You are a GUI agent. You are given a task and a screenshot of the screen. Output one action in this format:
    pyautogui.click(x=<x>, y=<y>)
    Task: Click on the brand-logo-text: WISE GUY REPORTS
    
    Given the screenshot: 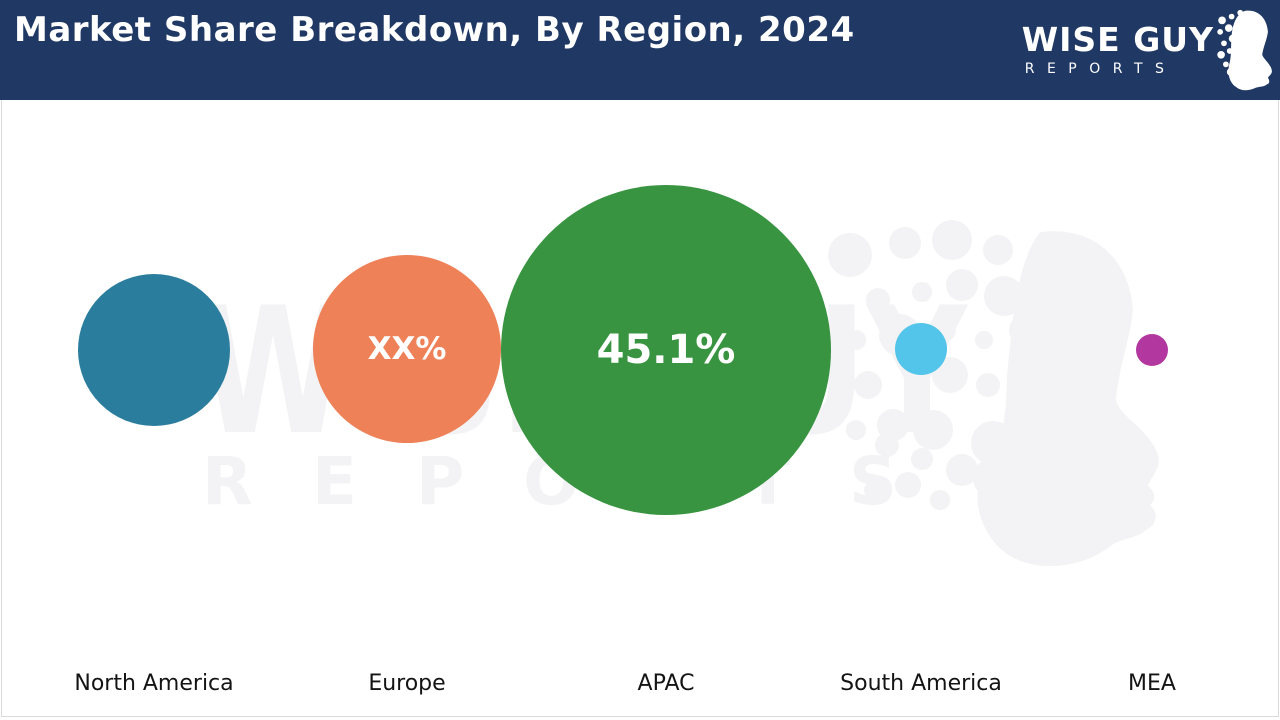 What is the action you would take?
    pyautogui.click(x=1118, y=50)
    